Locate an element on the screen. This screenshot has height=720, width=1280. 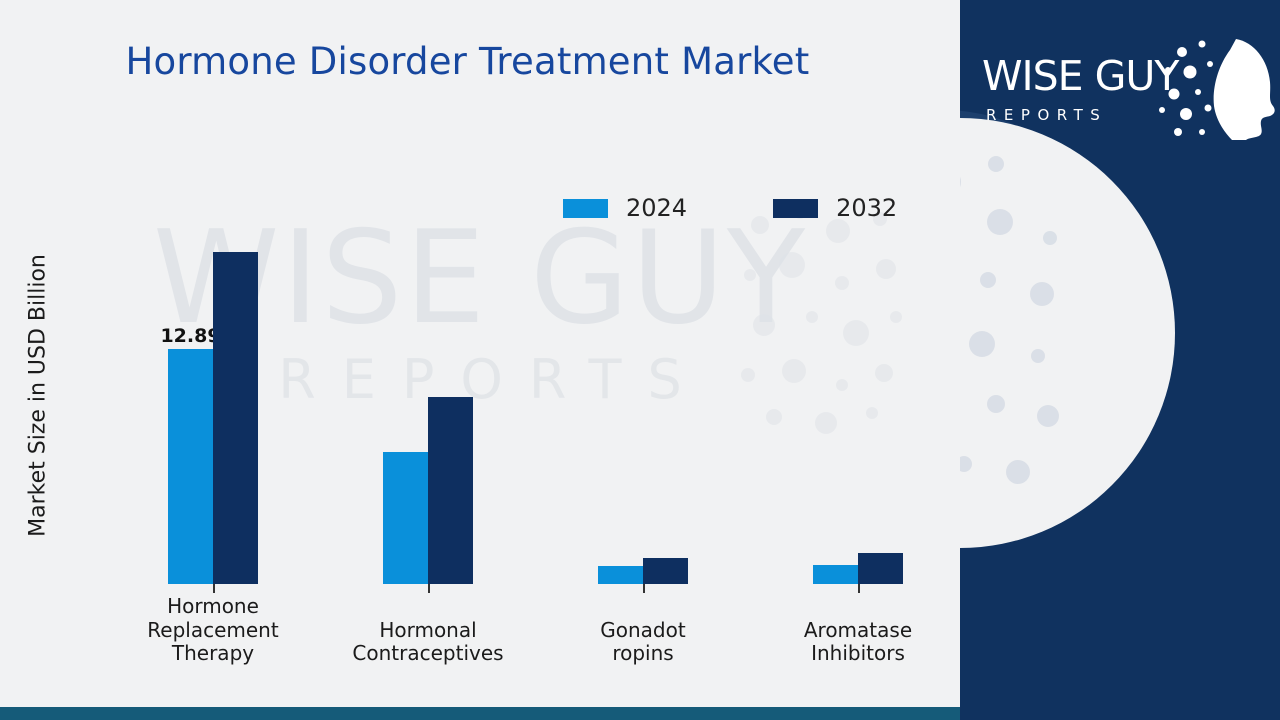
legend-swatch-2032 is located at coordinates (796, 208).